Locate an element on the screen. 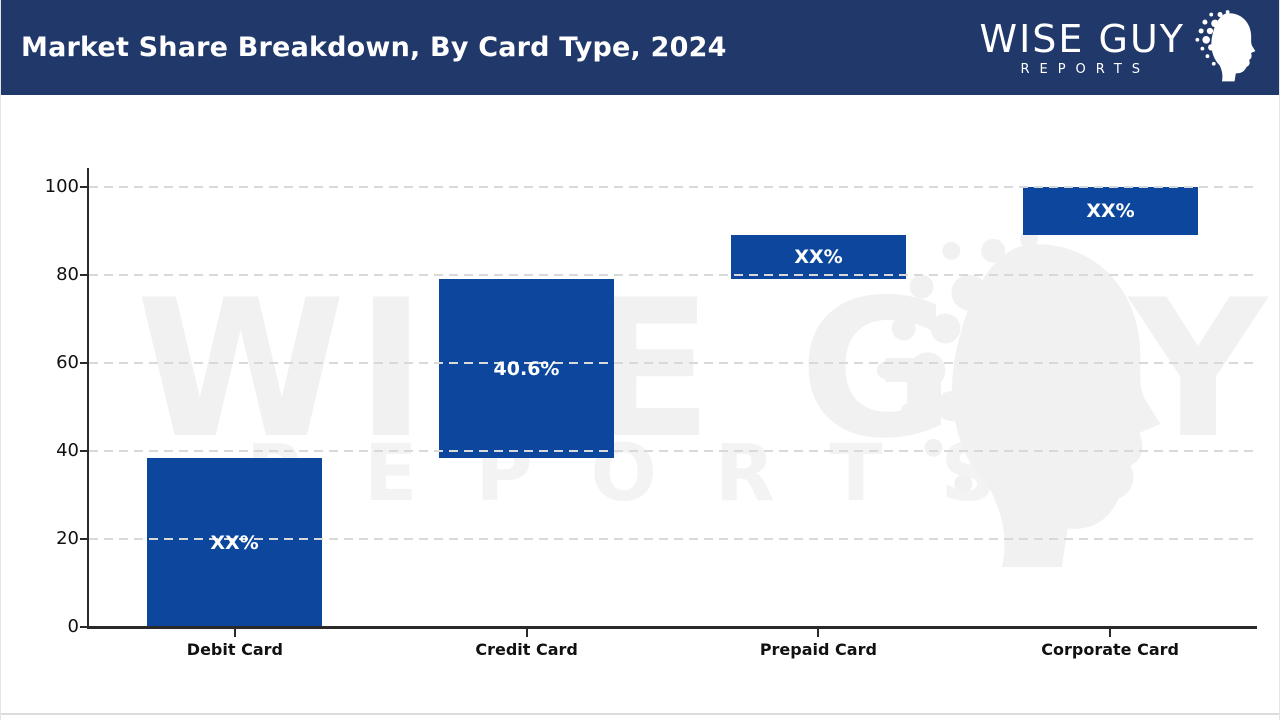  x-tick-mark-prepaid-card is located at coordinates (818, 633).